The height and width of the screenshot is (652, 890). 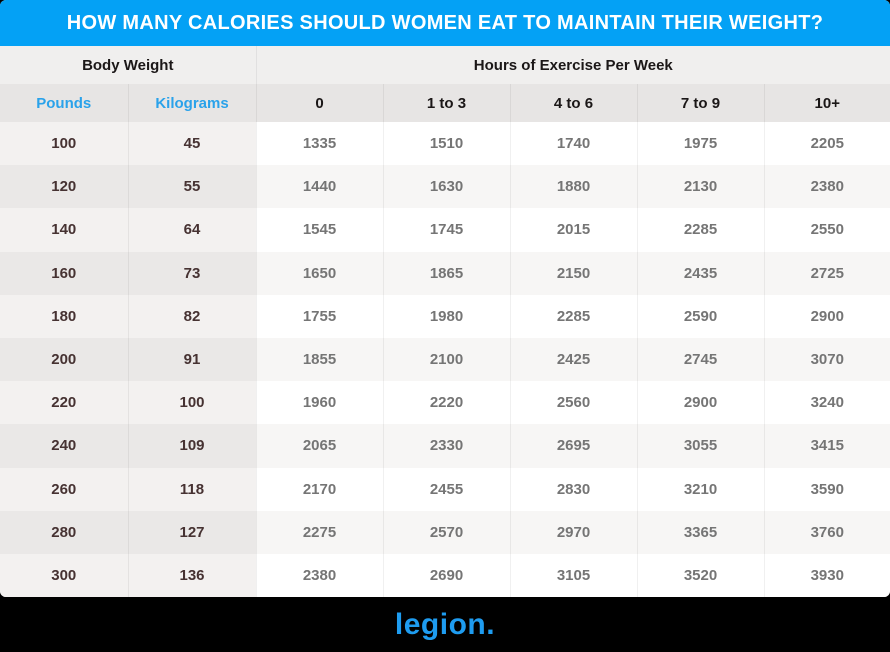 I want to click on calorie-cell: 1545, so click(x=320, y=230).